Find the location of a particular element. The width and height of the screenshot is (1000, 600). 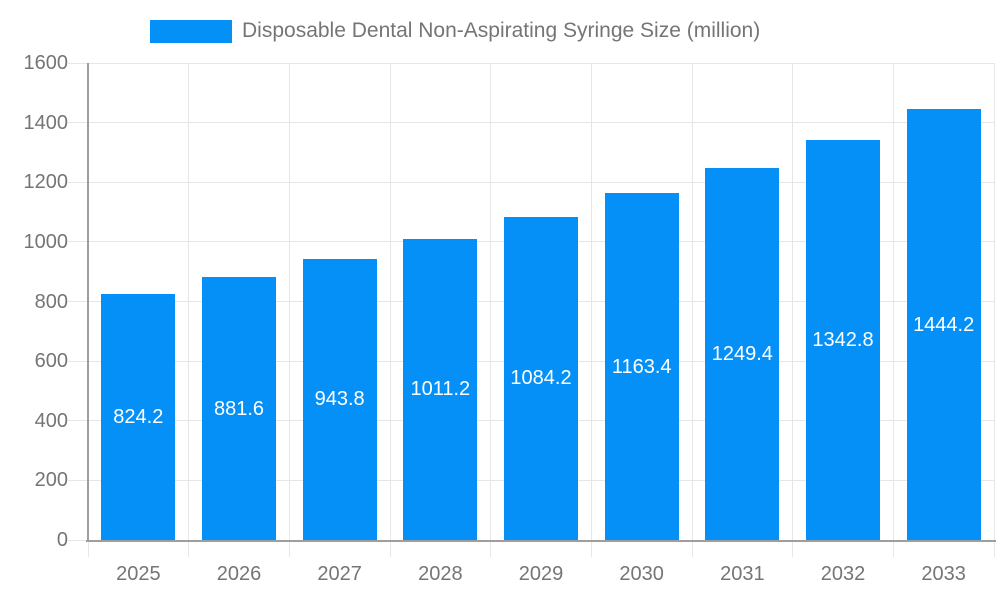

y-axis-line is located at coordinates (88, 301).